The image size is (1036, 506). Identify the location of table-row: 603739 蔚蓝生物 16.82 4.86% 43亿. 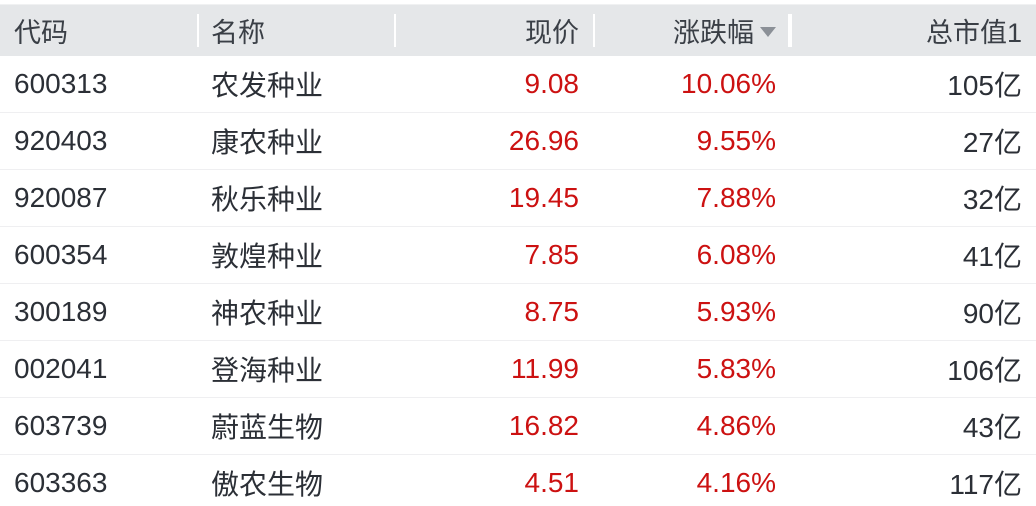
(518, 426).